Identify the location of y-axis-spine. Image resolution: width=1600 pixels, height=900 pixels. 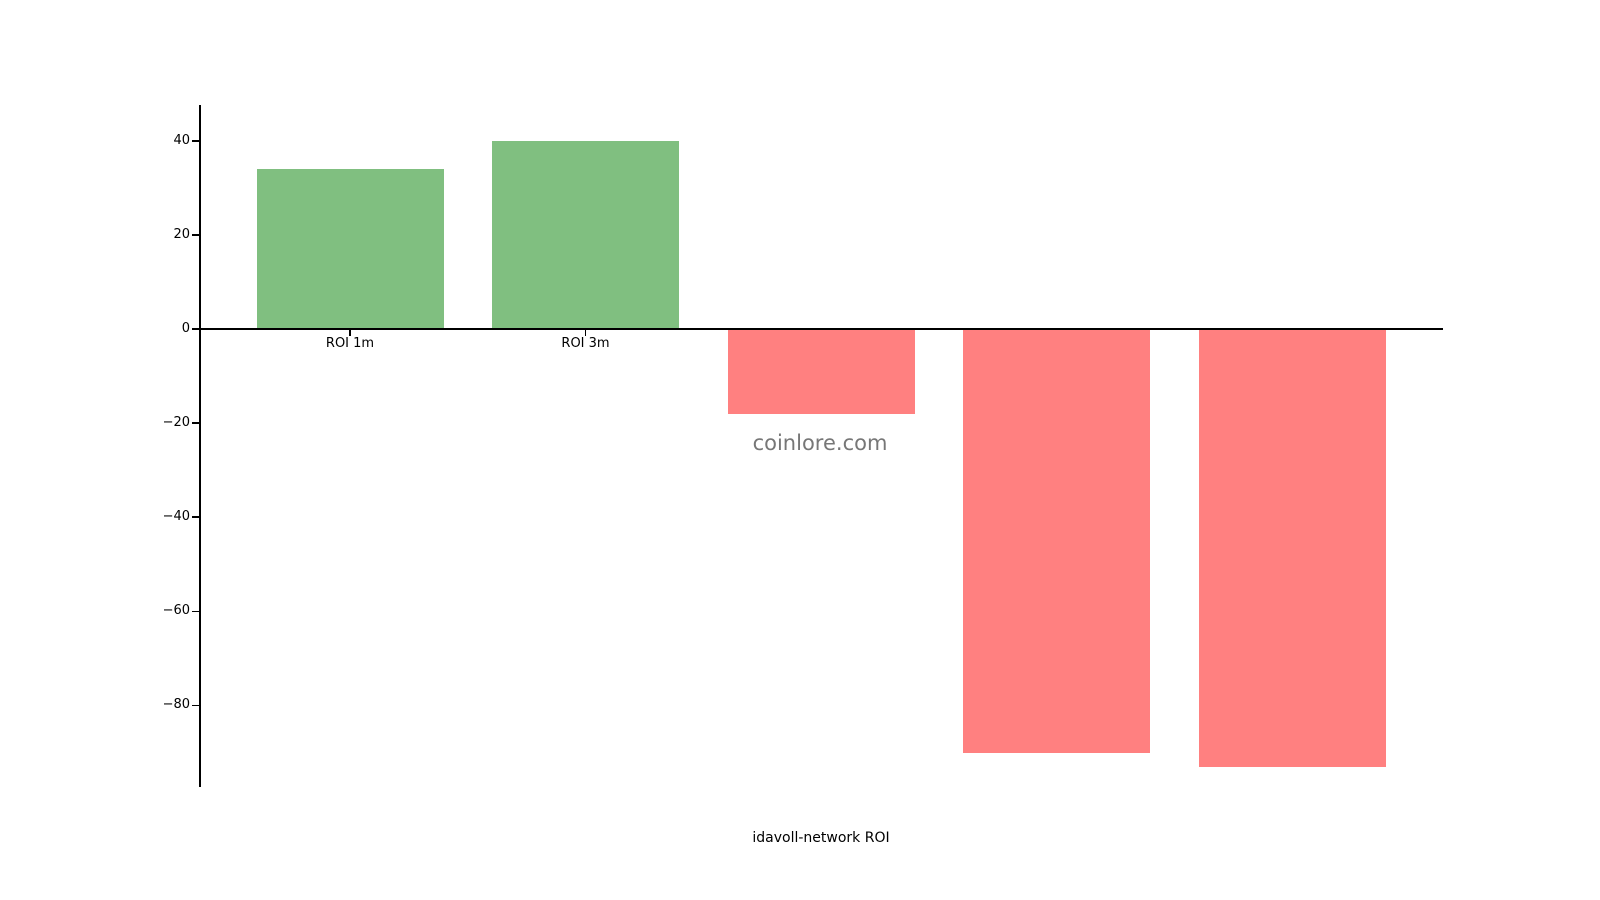
(200, 446).